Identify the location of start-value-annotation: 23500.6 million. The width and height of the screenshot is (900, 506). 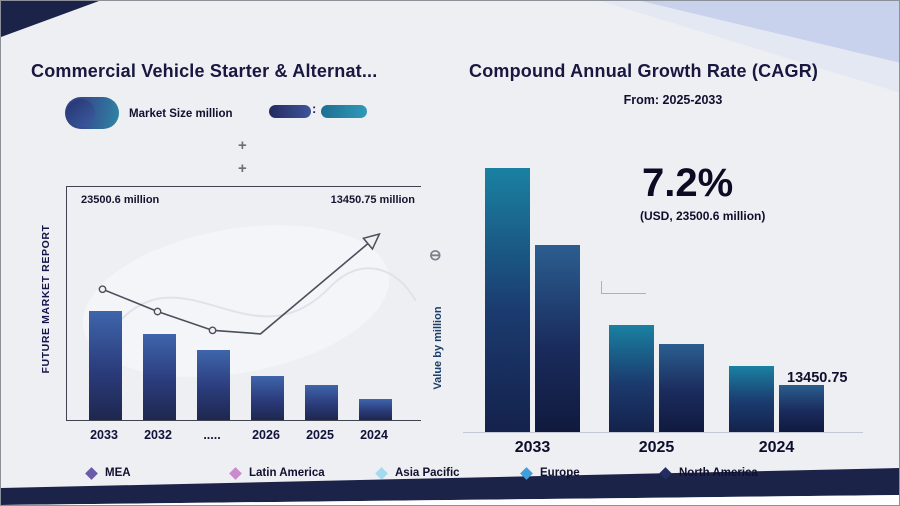
(120, 200).